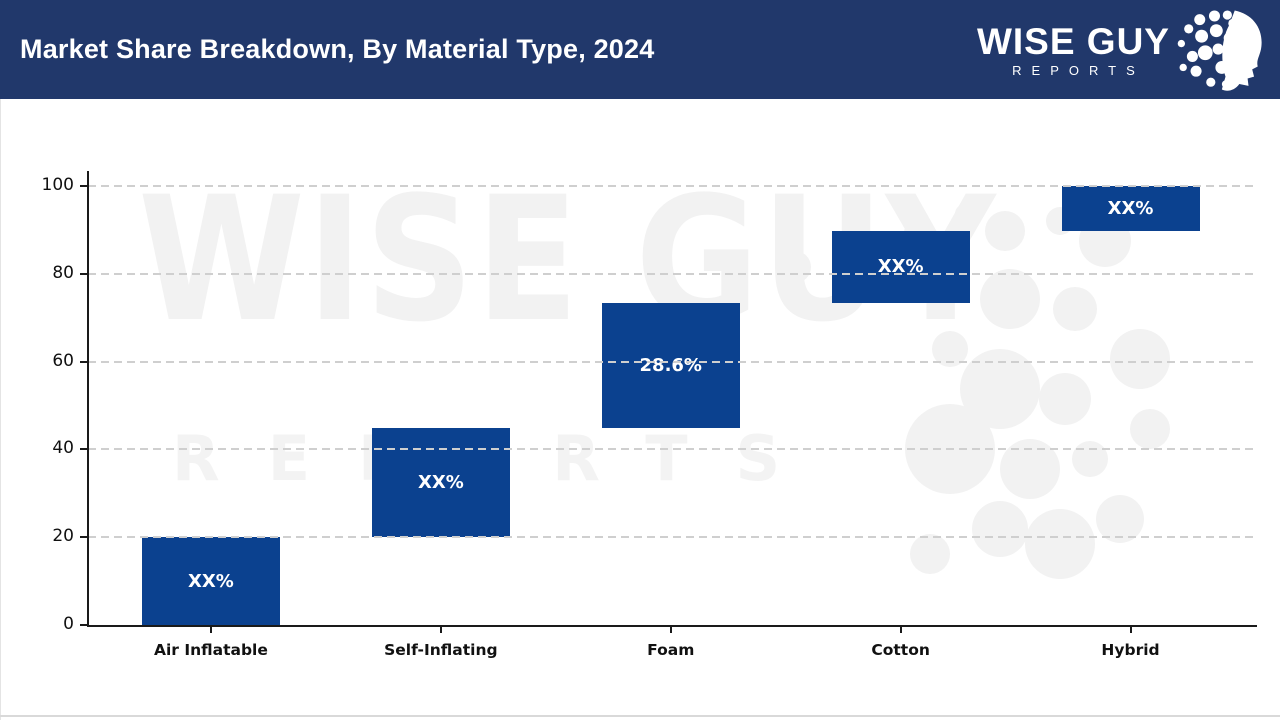 This screenshot has height=720, width=1280. Describe the element at coordinates (671, 650) in the screenshot. I see `x-tick-label-2: Foam` at that location.